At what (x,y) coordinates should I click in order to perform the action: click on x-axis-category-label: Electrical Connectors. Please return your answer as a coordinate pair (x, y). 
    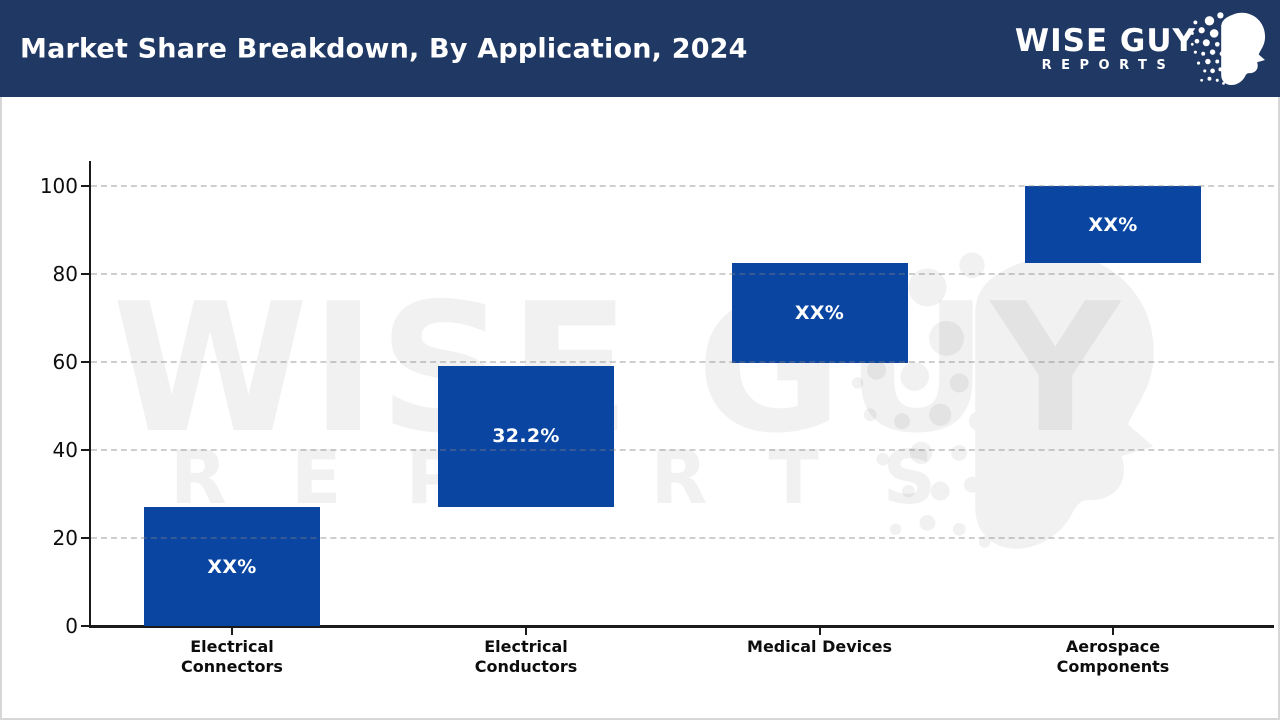
    Looking at the image, I should click on (232, 657).